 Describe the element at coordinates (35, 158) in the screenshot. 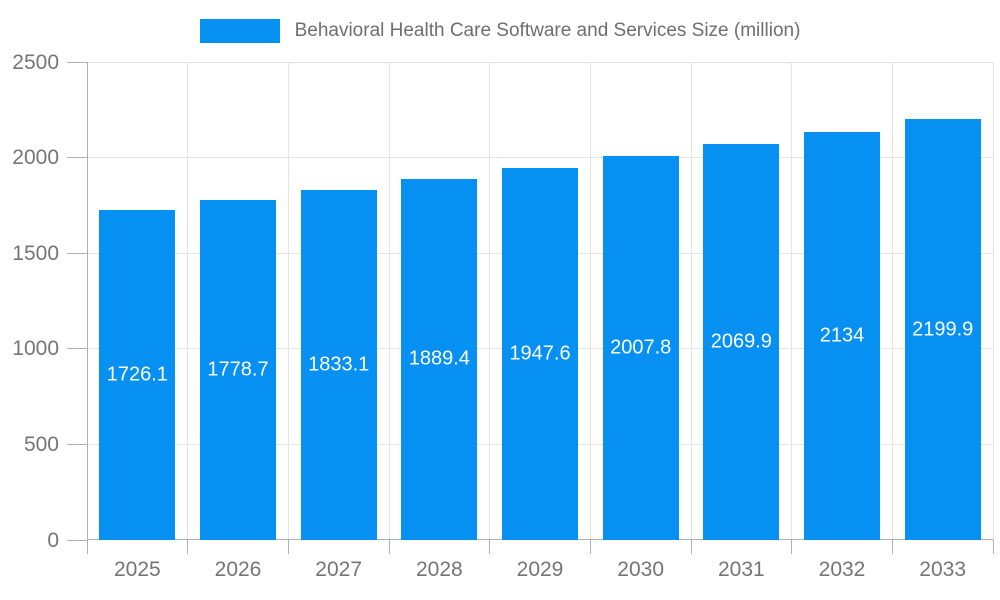

I see `y-axis-label: 2000` at that location.